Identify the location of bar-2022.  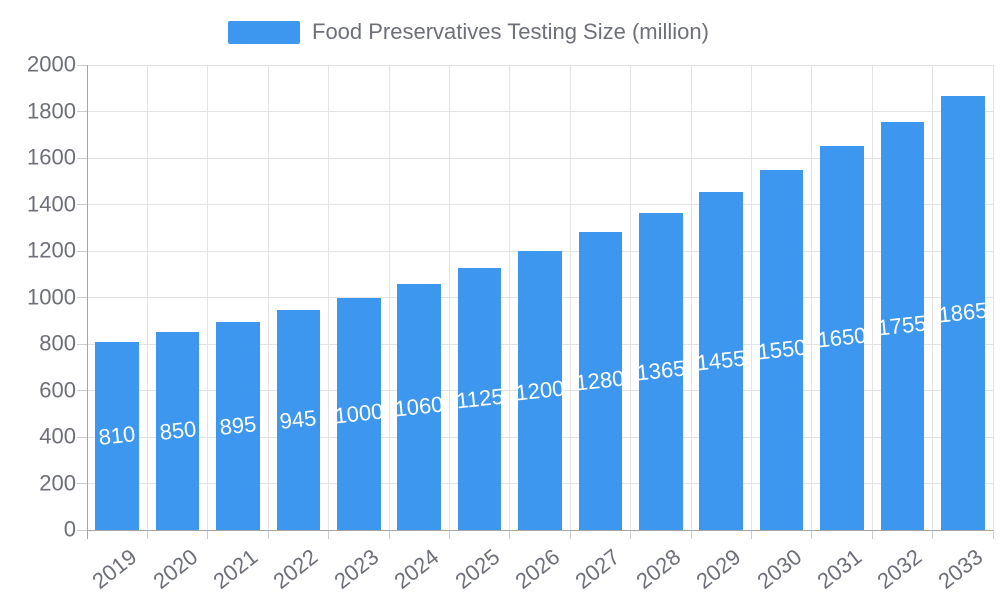
(298, 420).